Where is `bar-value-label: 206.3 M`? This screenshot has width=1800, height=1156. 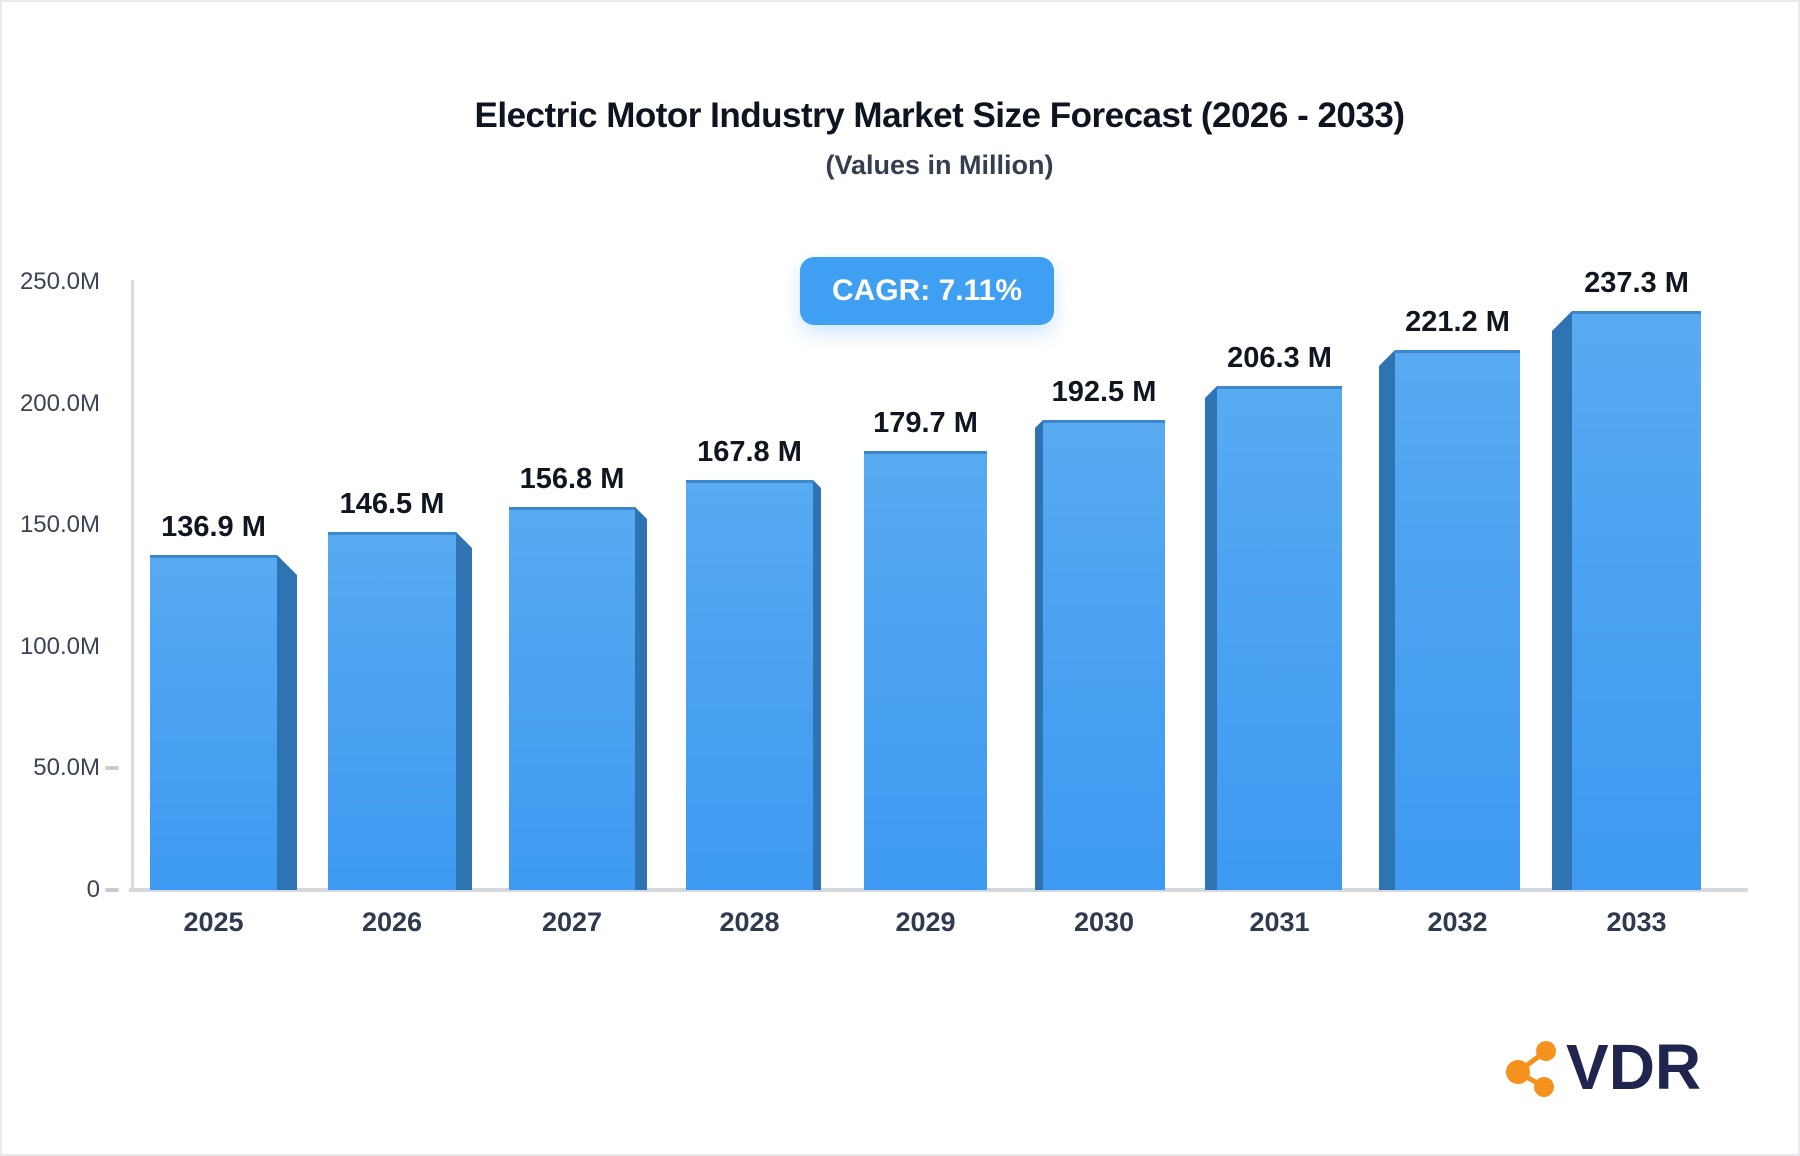
bar-value-label: 206.3 M is located at coordinates (1279, 358).